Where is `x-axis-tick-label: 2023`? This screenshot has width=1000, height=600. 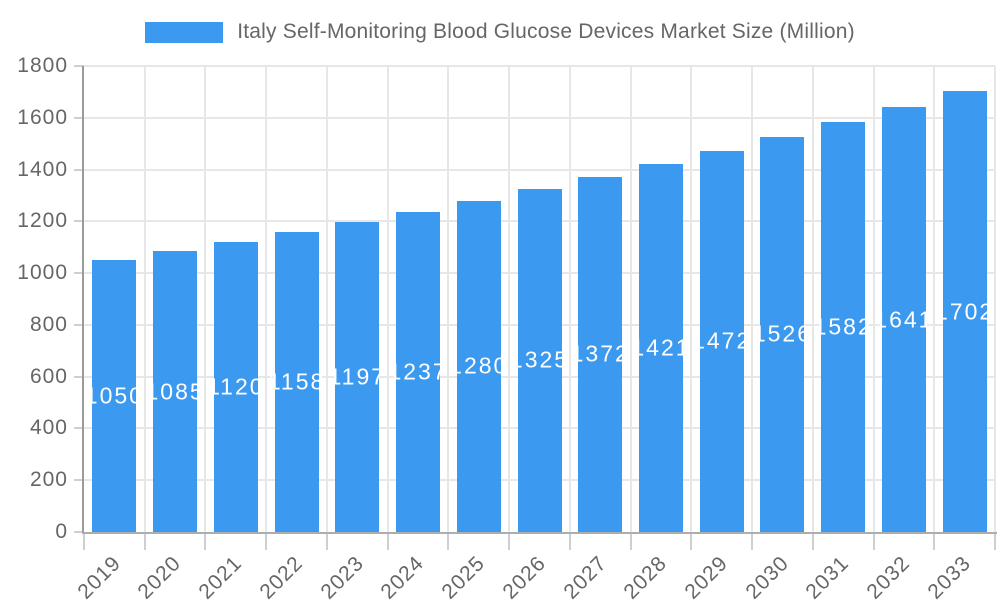 x-axis-tick-label: 2023 is located at coordinates (342, 575).